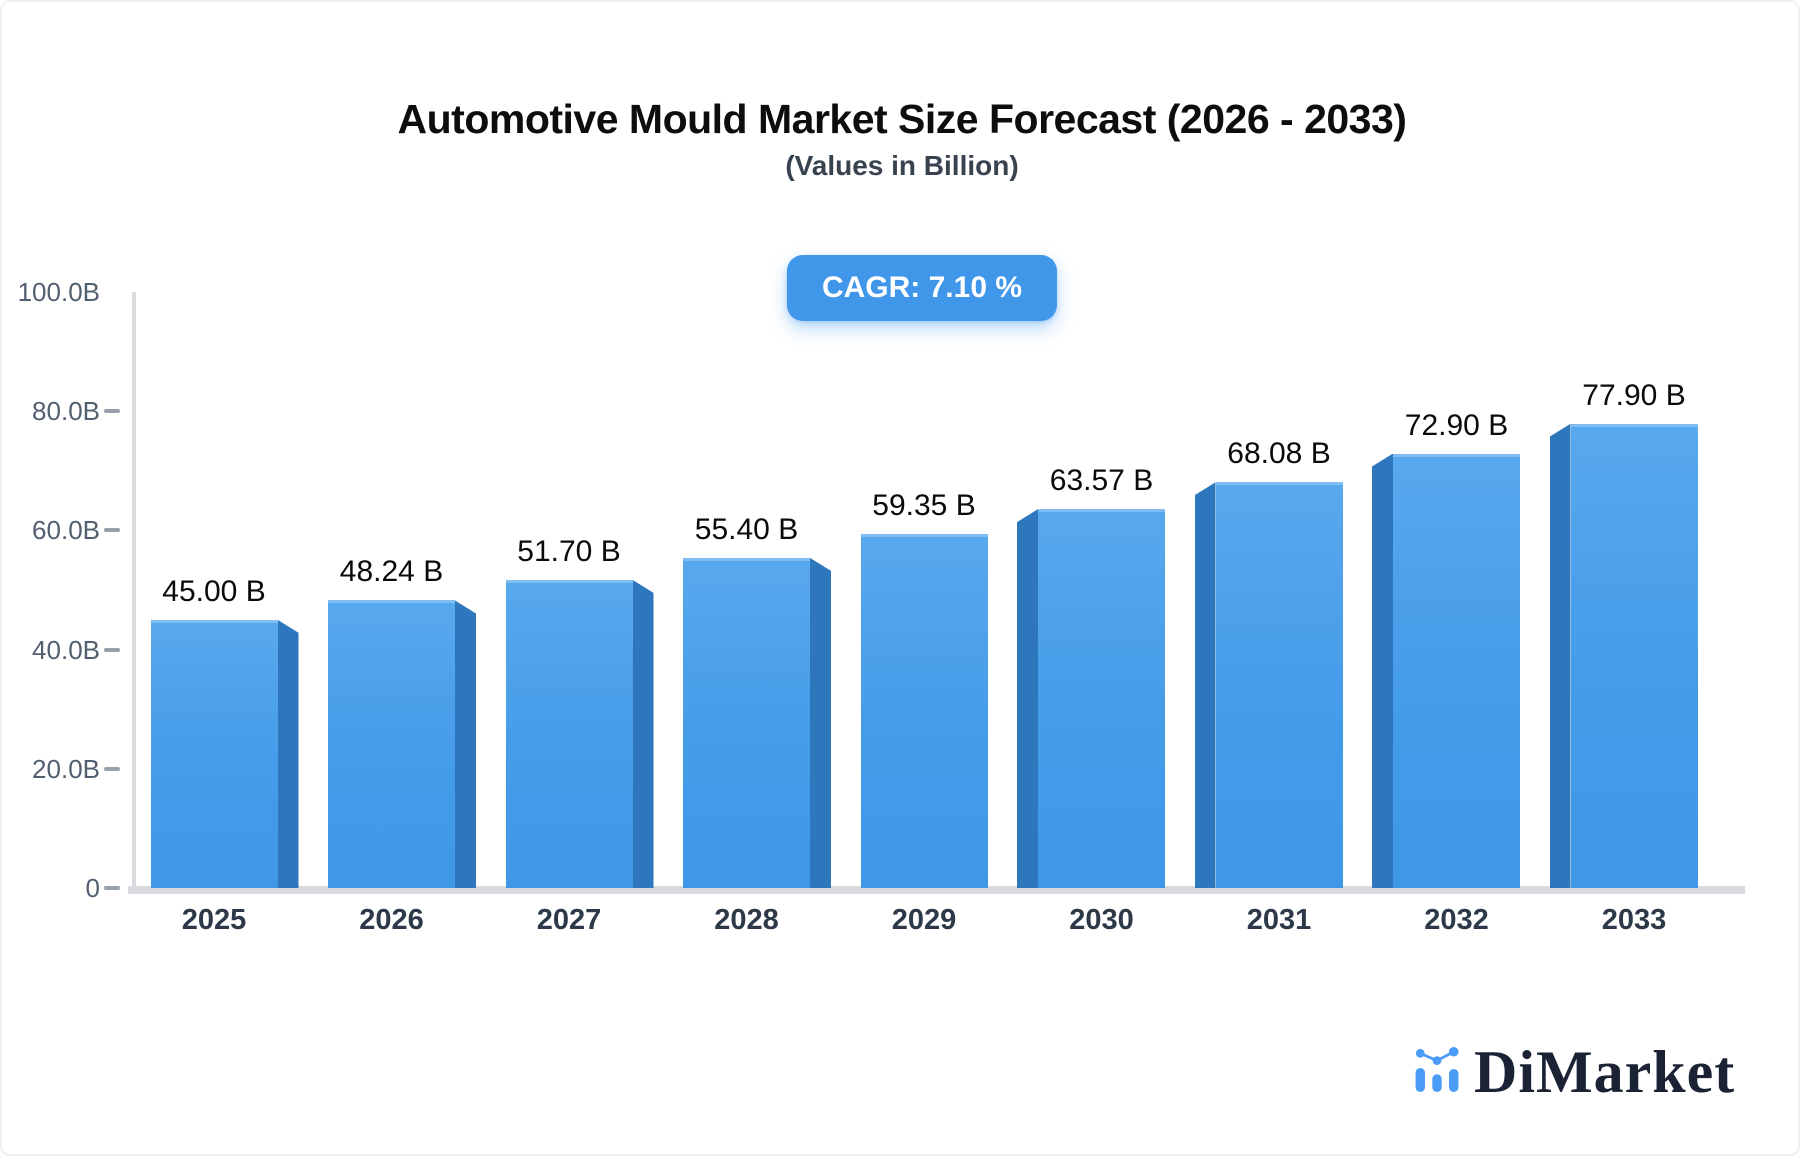 This screenshot has width=1800, height=1156. What do you see at coordinates (391, 744) in the screenshot?
I see `bar-2026` at bounding box center [391, 744].